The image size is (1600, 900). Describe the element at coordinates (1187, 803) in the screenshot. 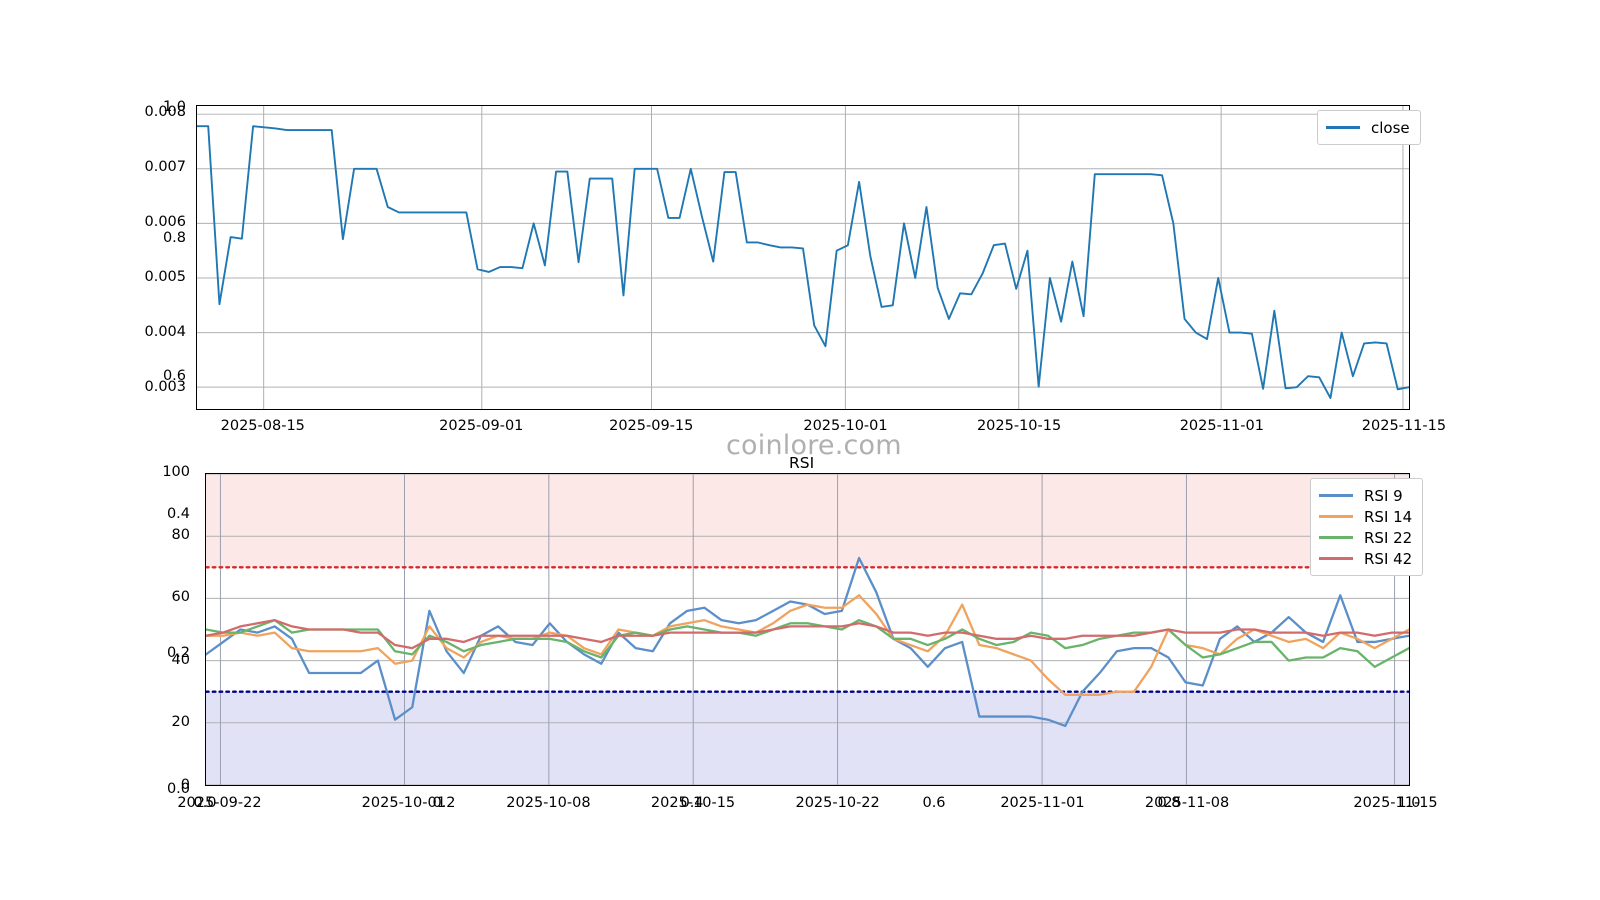

I see `rsi-x-tick-label: 2025-11-08` at that location.